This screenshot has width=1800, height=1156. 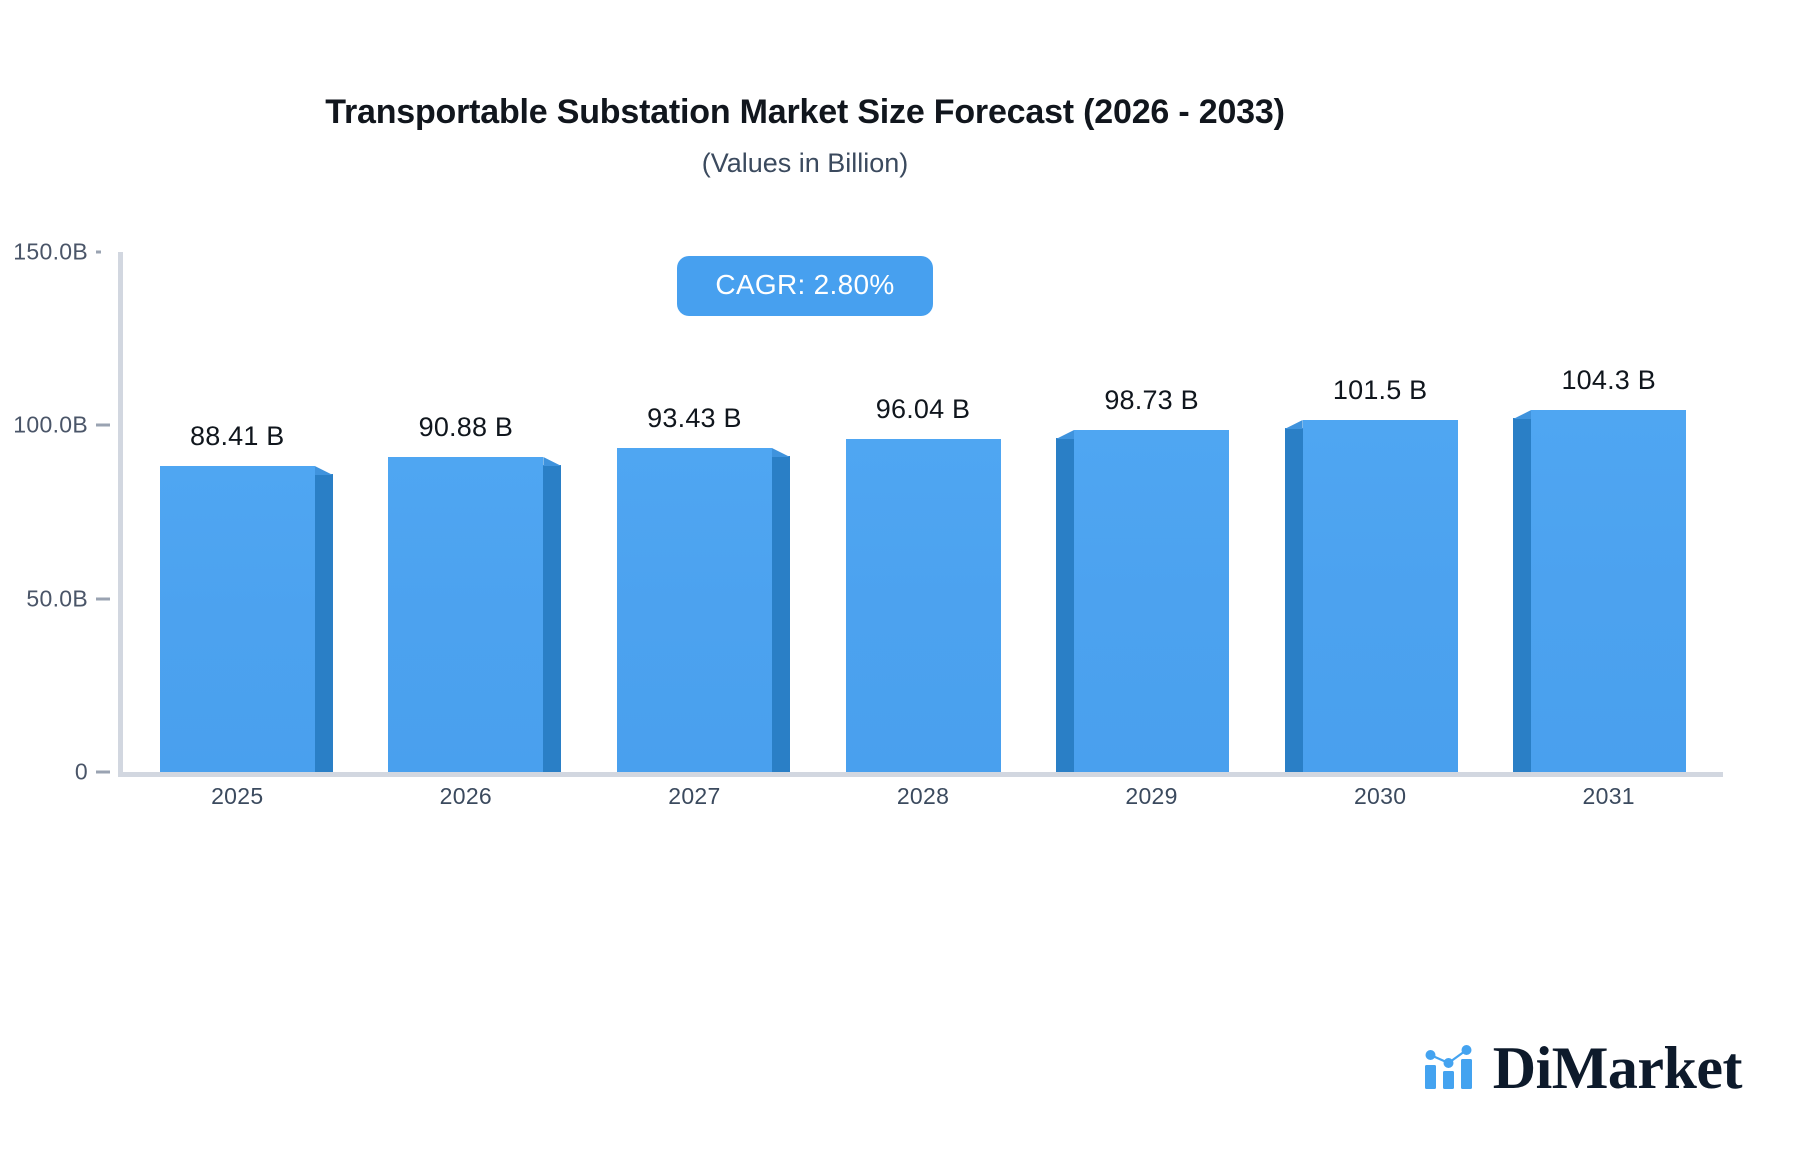 I want to click on bar-value-label: 104.3 B, so click(x=1608, y=380).